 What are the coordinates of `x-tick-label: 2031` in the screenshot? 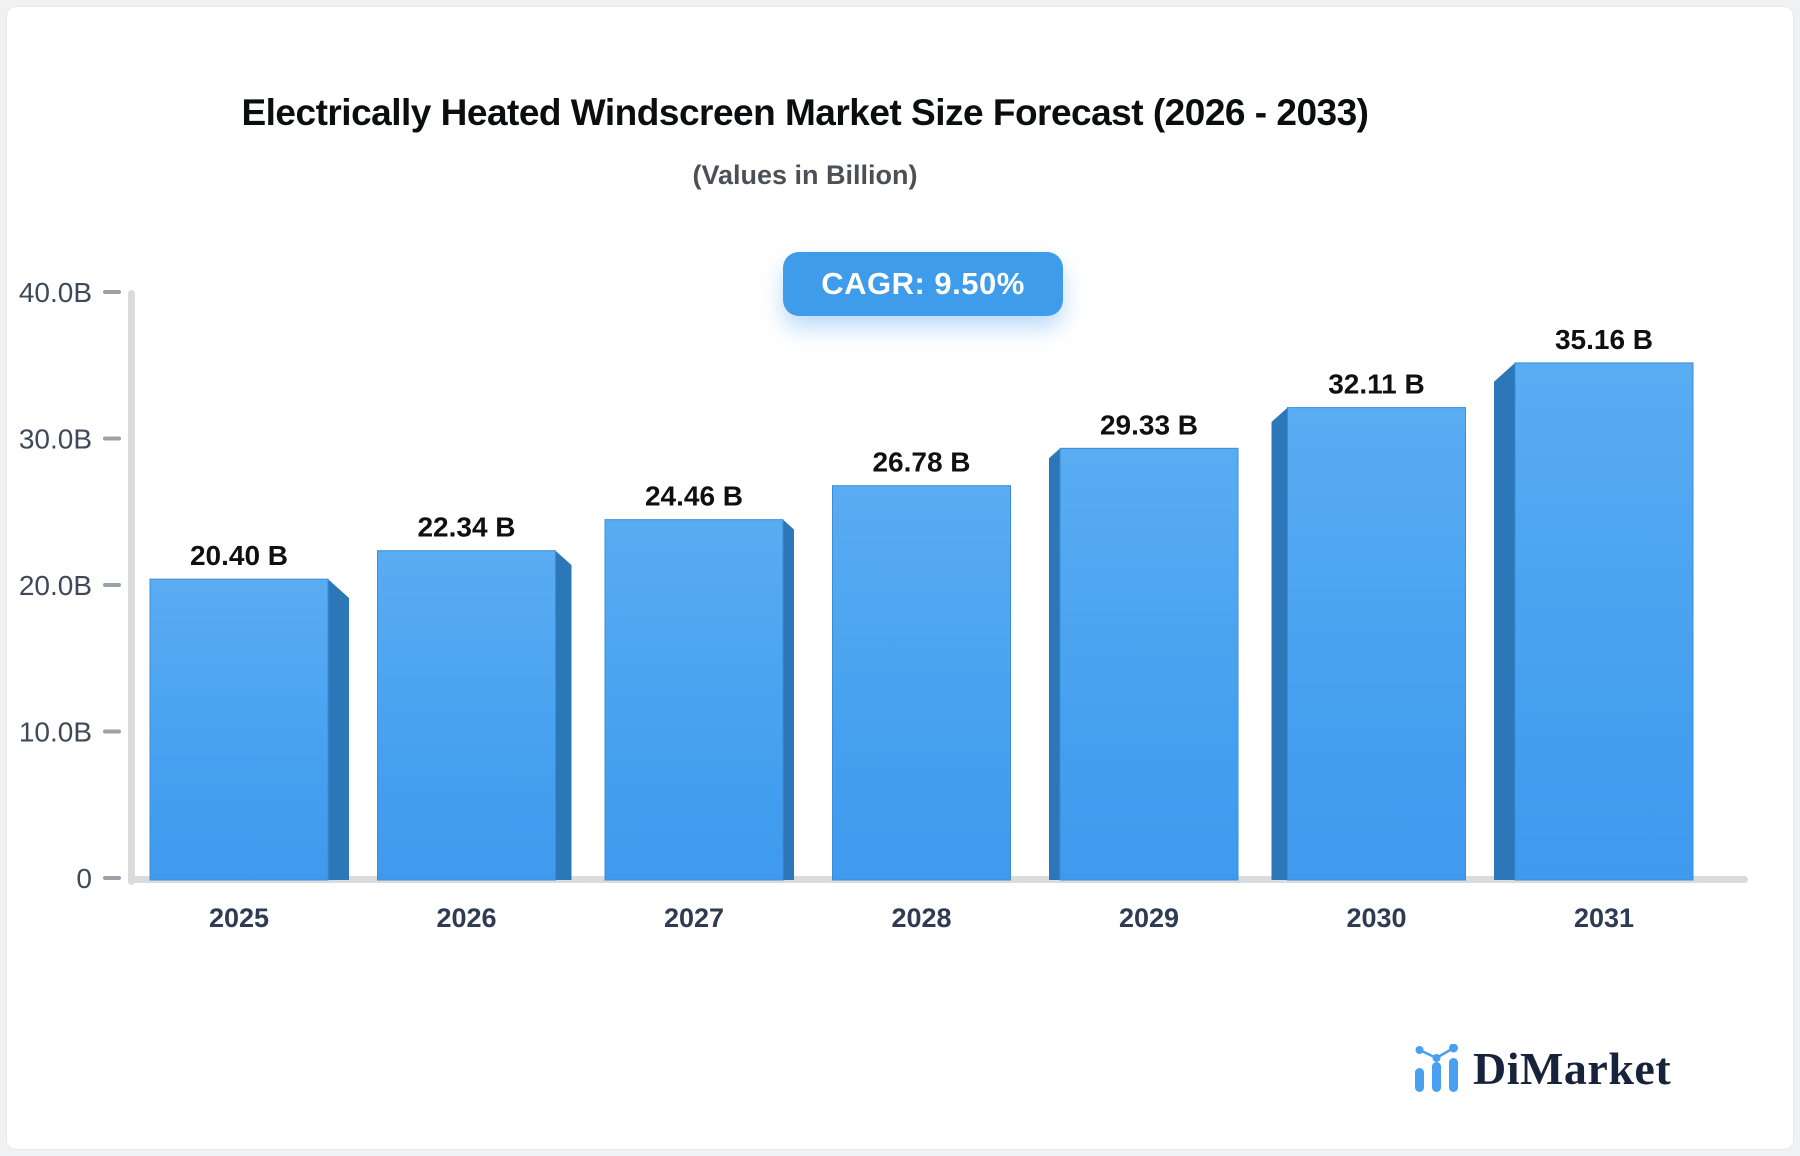 It's located at (1604, 918).